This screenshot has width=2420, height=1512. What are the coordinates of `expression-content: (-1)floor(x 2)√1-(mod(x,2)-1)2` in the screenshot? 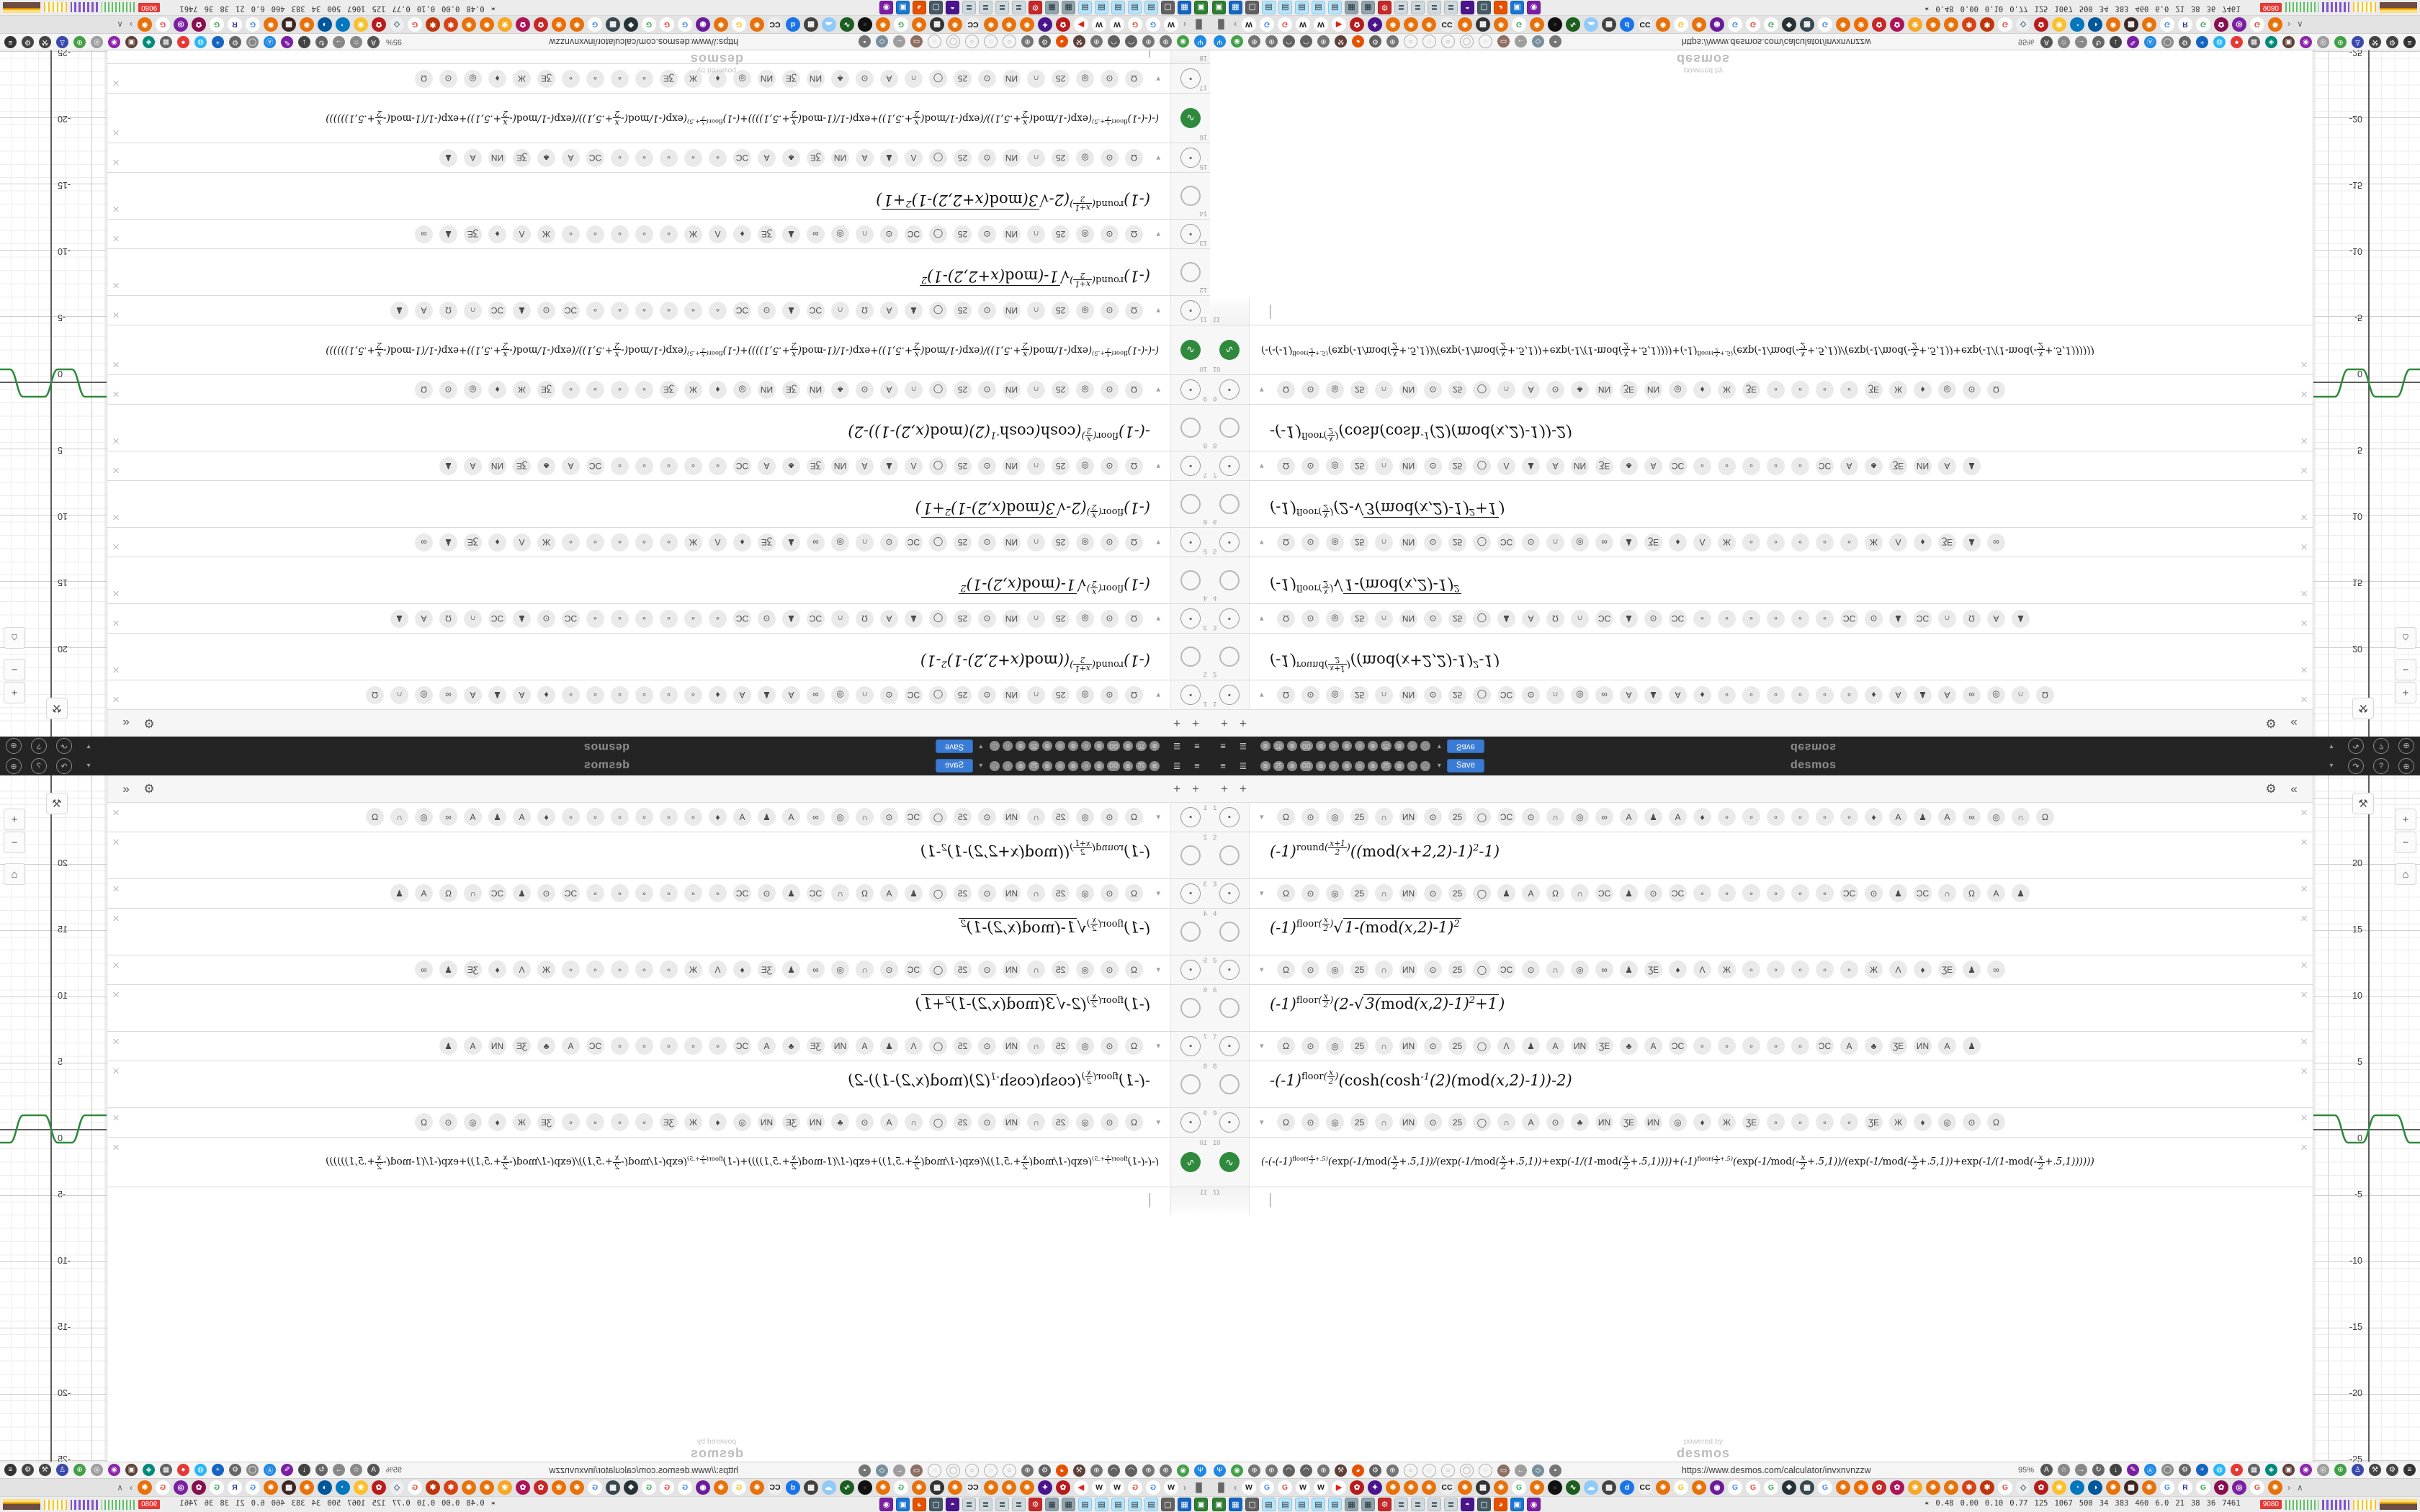 It's located at (1782, 580).